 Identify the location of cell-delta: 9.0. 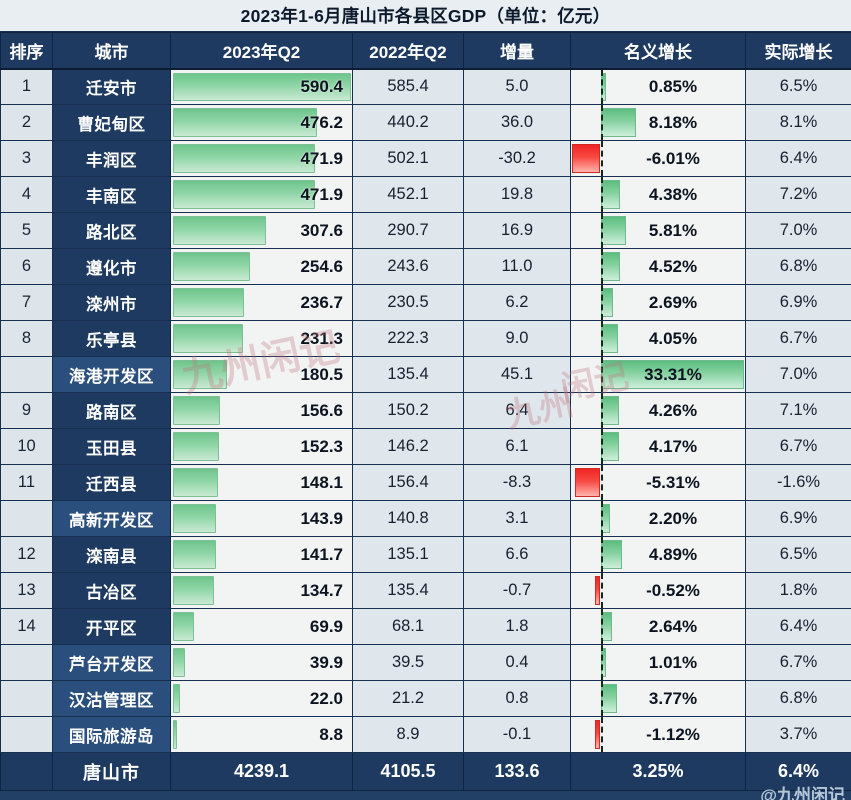
(517, 338).